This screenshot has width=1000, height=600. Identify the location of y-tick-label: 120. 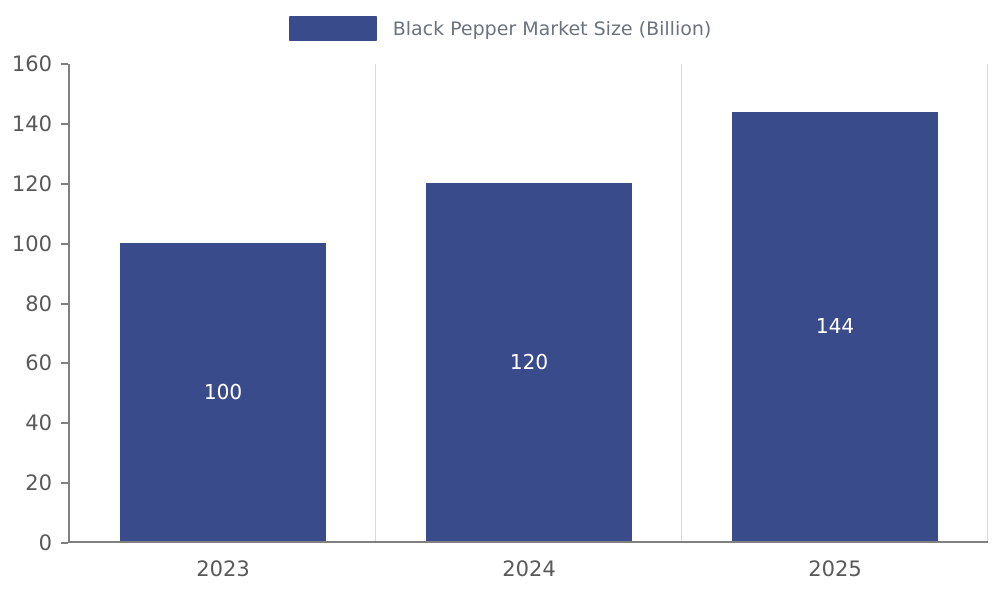
(31, 183).